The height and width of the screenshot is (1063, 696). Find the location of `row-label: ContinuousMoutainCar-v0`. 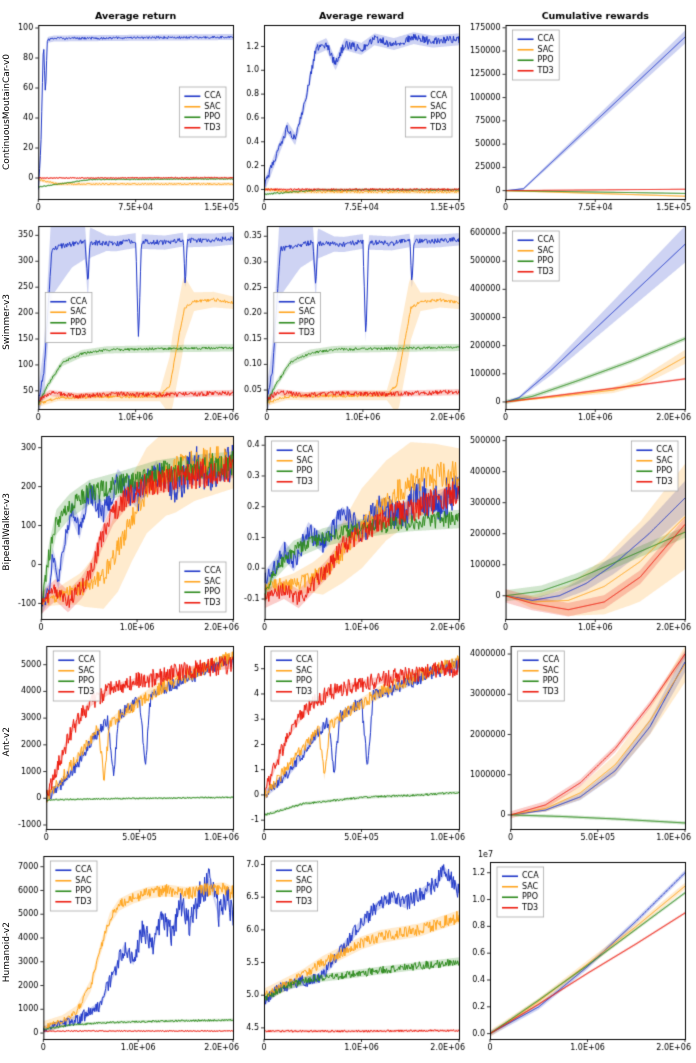

row-label: ContinuousMoutainCar-v0 is located at coordinates (7, 112).